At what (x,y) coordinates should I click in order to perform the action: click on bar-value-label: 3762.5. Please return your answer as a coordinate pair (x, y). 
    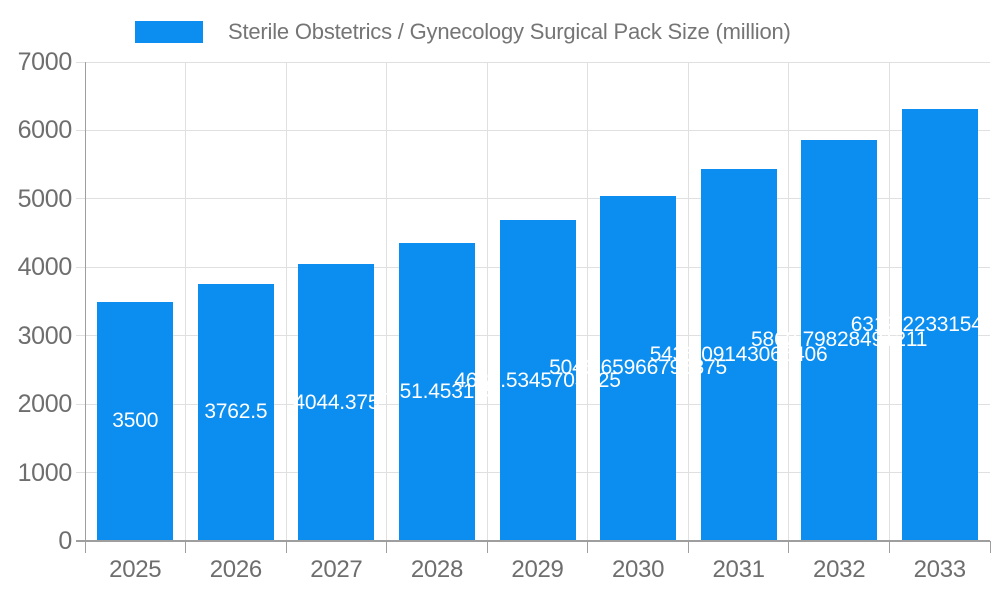
    Looking at the image, I should click on (236, 412).